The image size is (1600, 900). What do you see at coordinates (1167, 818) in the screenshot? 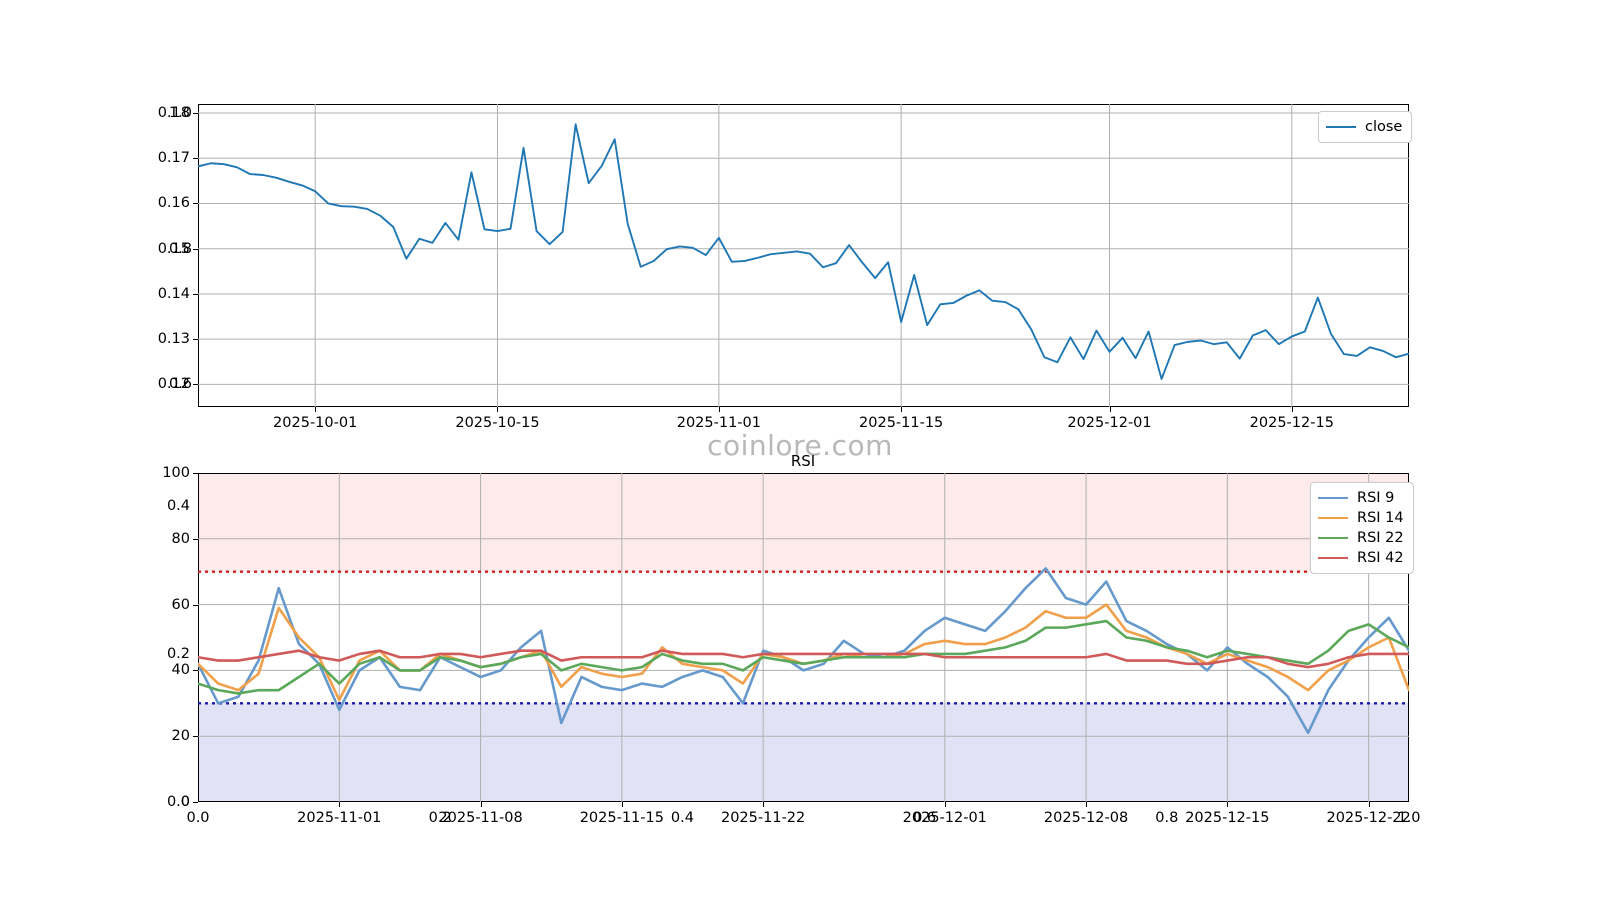
I see `rsi-x-tick-label-secondary: 0.8` at bounding box center [1167, 818].